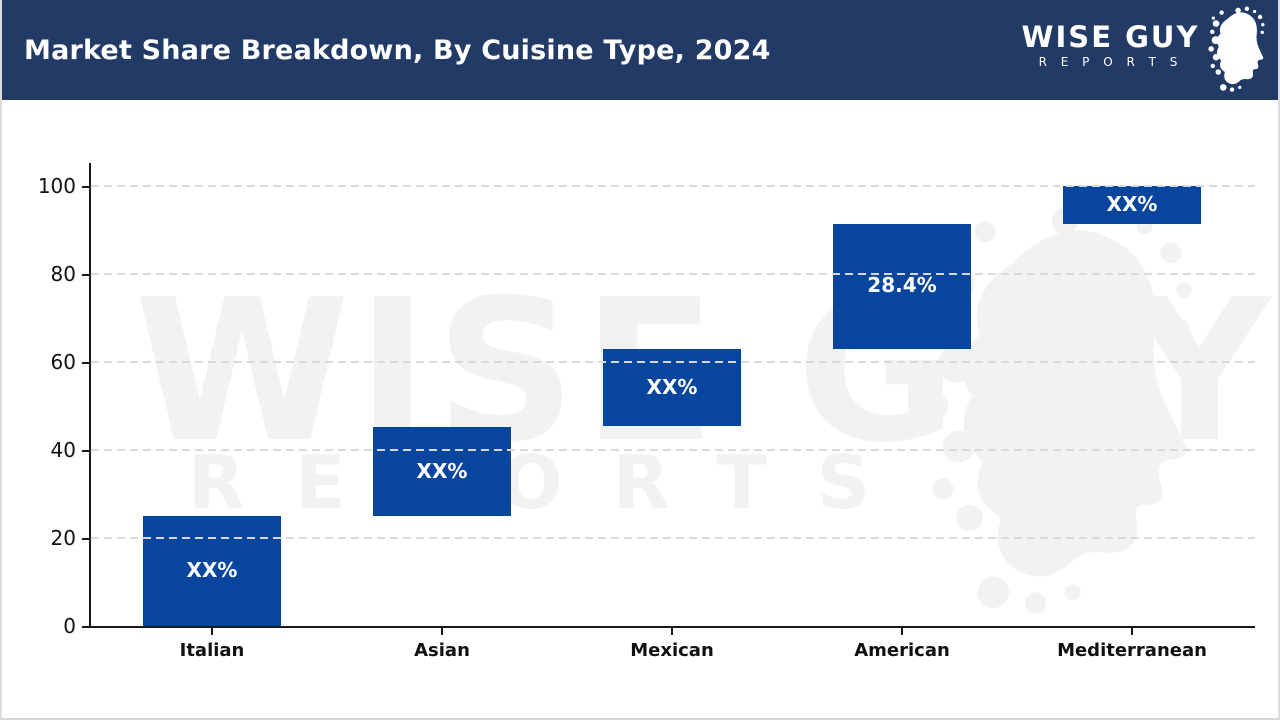  What do you see at coordinates (672, 386) in the screenshot?
I see `bar-value-label-mexican: XX%` at bounding box center [672, 386].